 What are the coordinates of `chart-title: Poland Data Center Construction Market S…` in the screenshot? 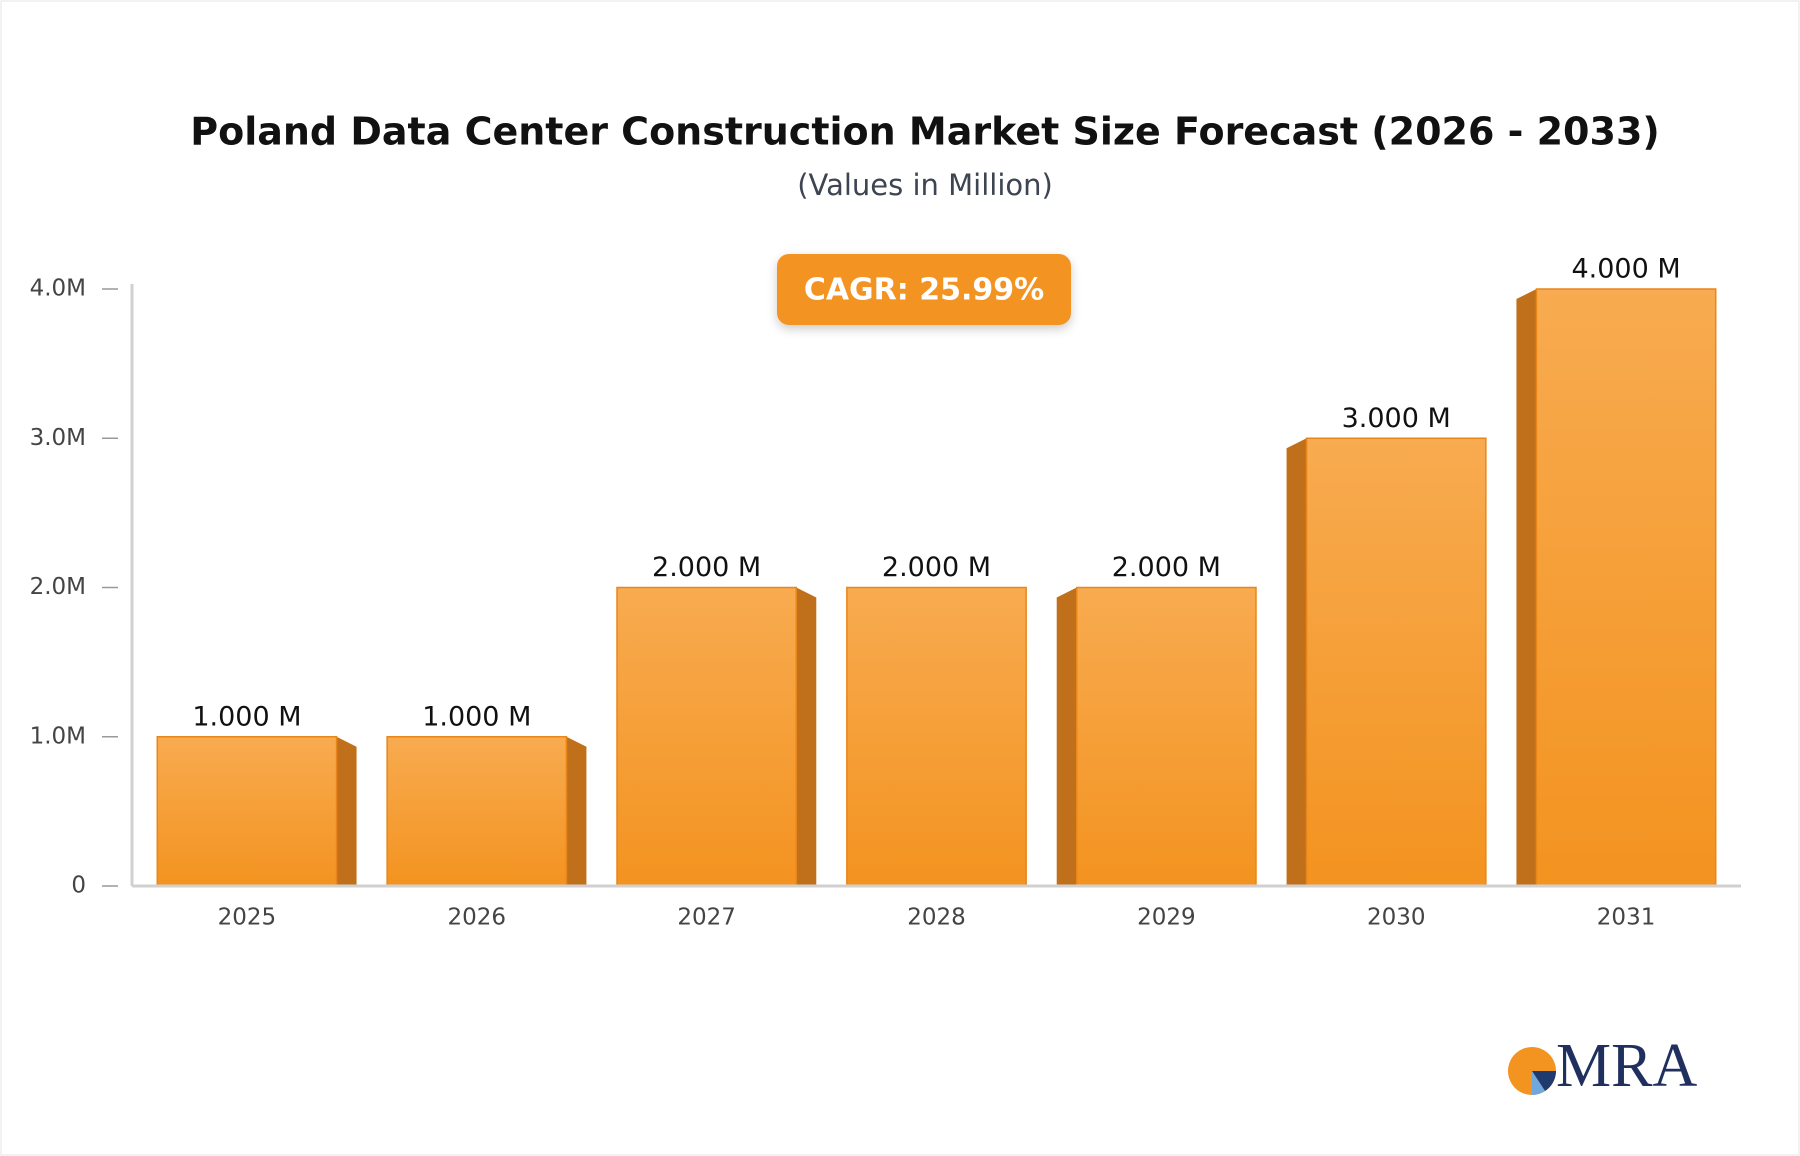 It's located at (925, 132).